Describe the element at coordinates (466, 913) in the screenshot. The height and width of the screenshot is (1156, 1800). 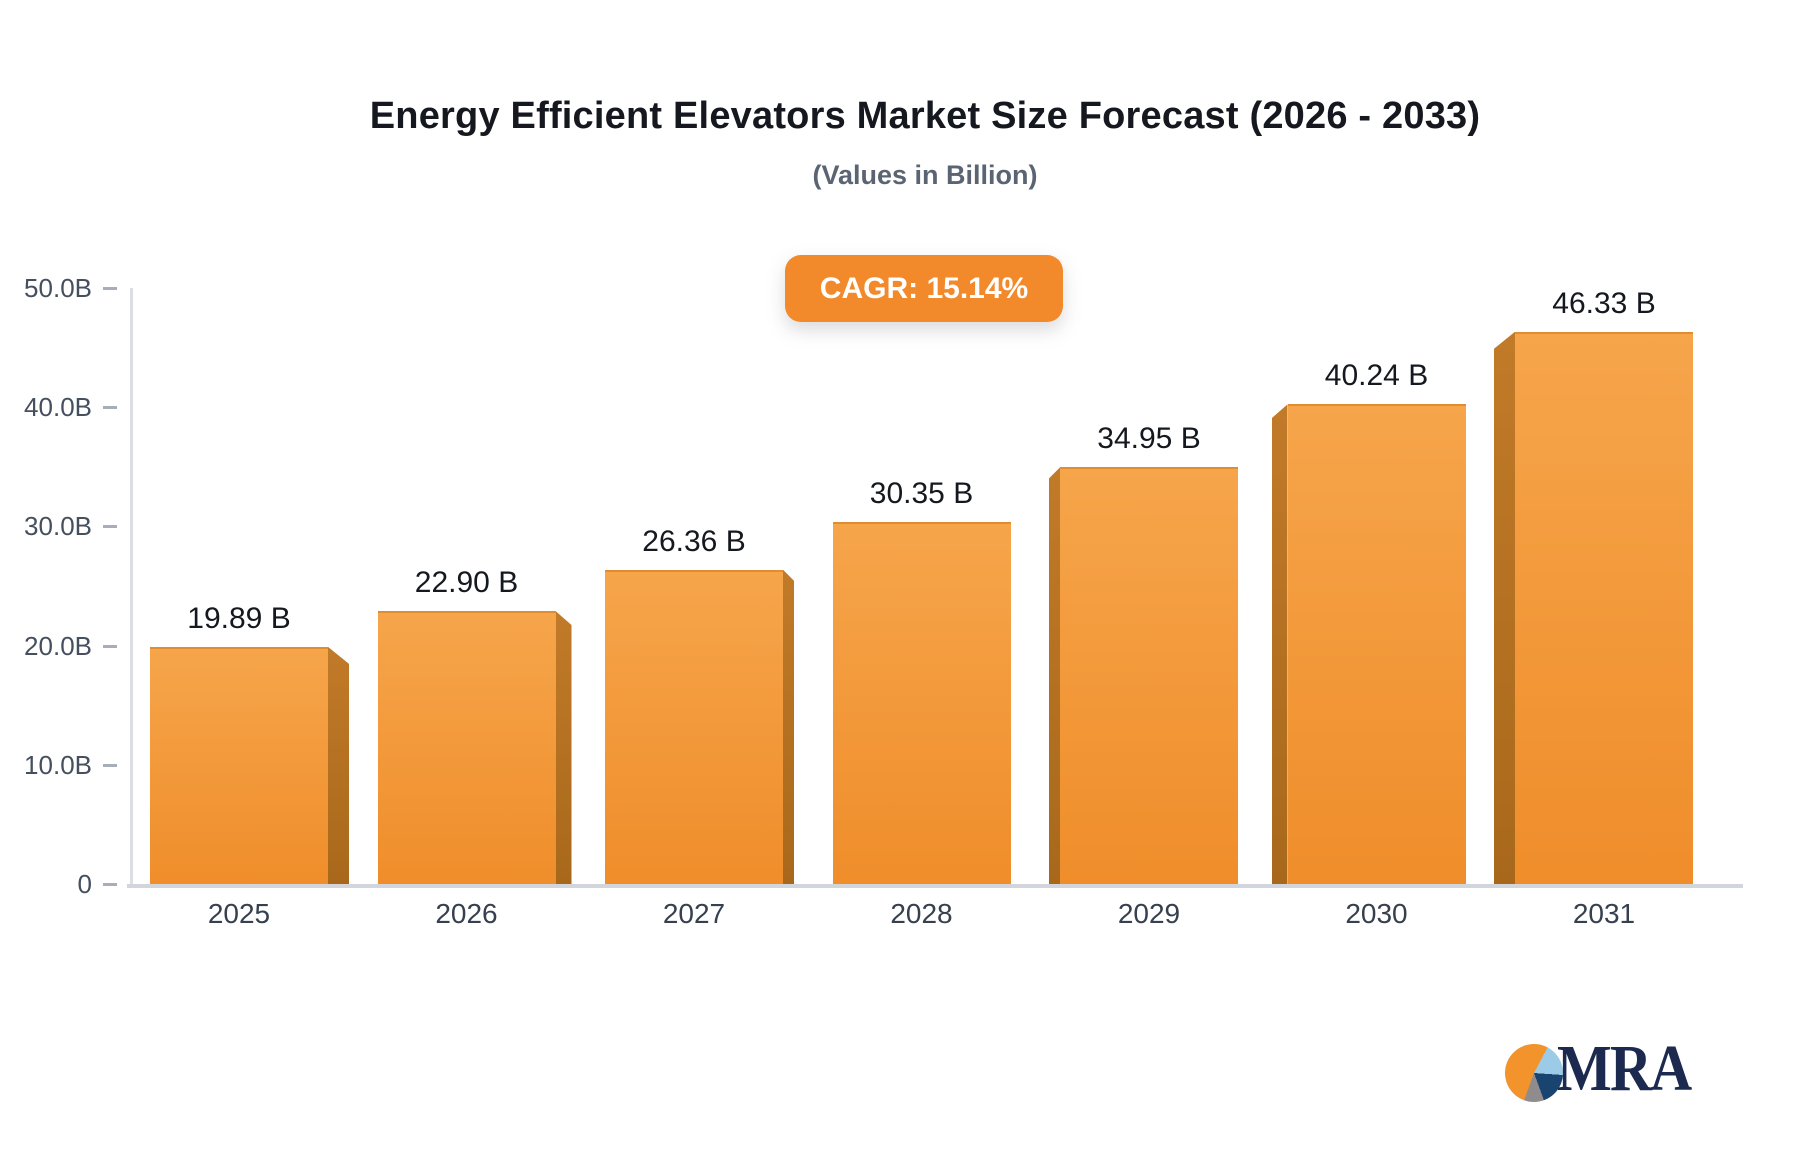
I see `x-axis-label-2026: 2026` at that location.